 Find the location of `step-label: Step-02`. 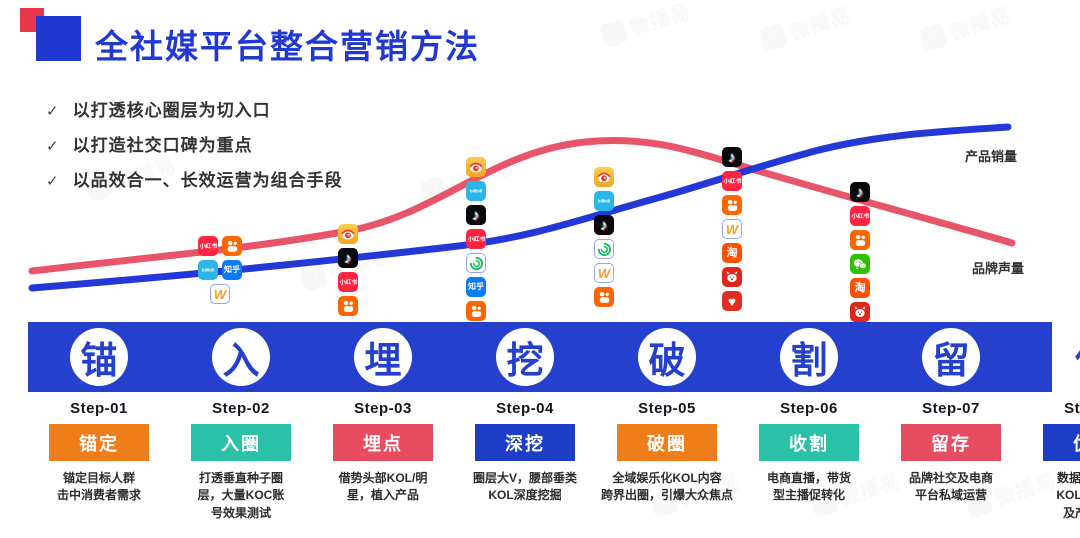

step-label: Step-02 is located at coordinates (241, 408).